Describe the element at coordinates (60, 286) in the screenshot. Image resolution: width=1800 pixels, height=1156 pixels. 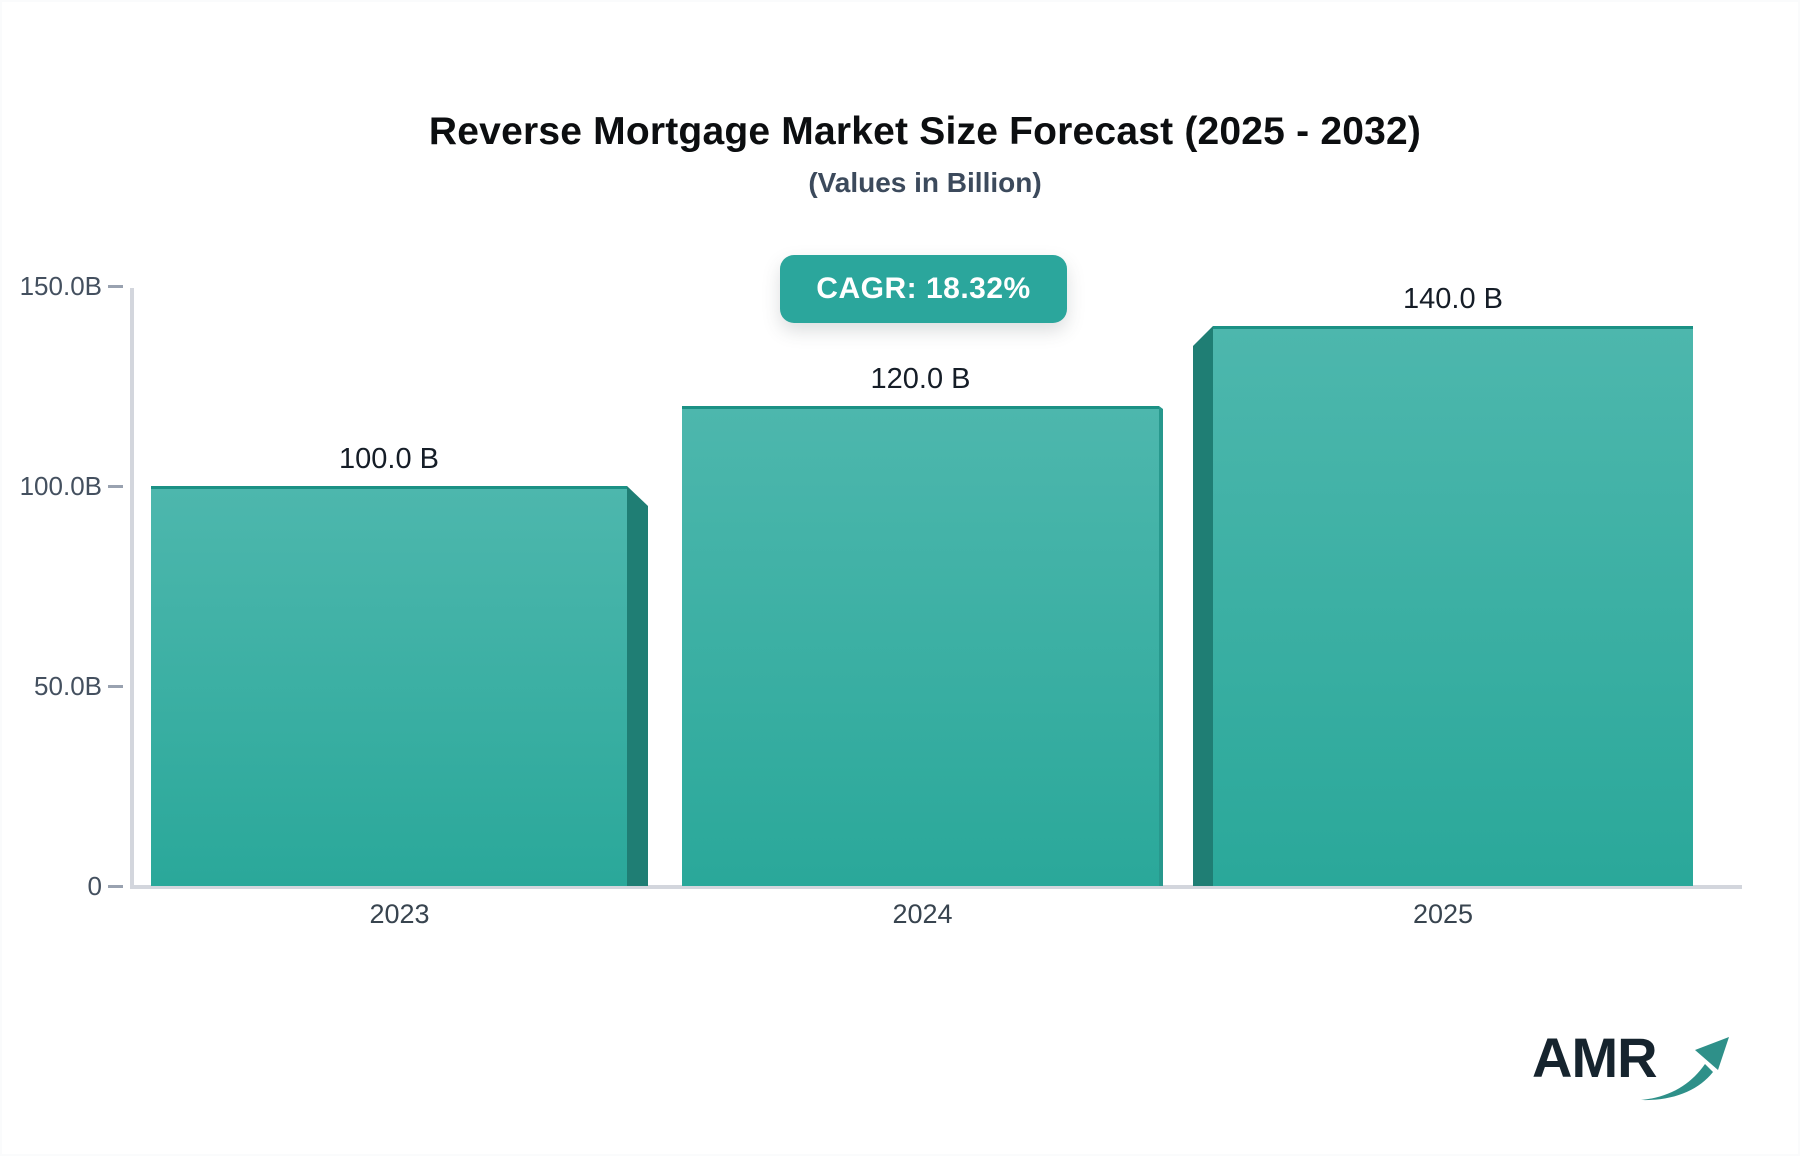
I see `y-axis-label: 150.0B` at that location.